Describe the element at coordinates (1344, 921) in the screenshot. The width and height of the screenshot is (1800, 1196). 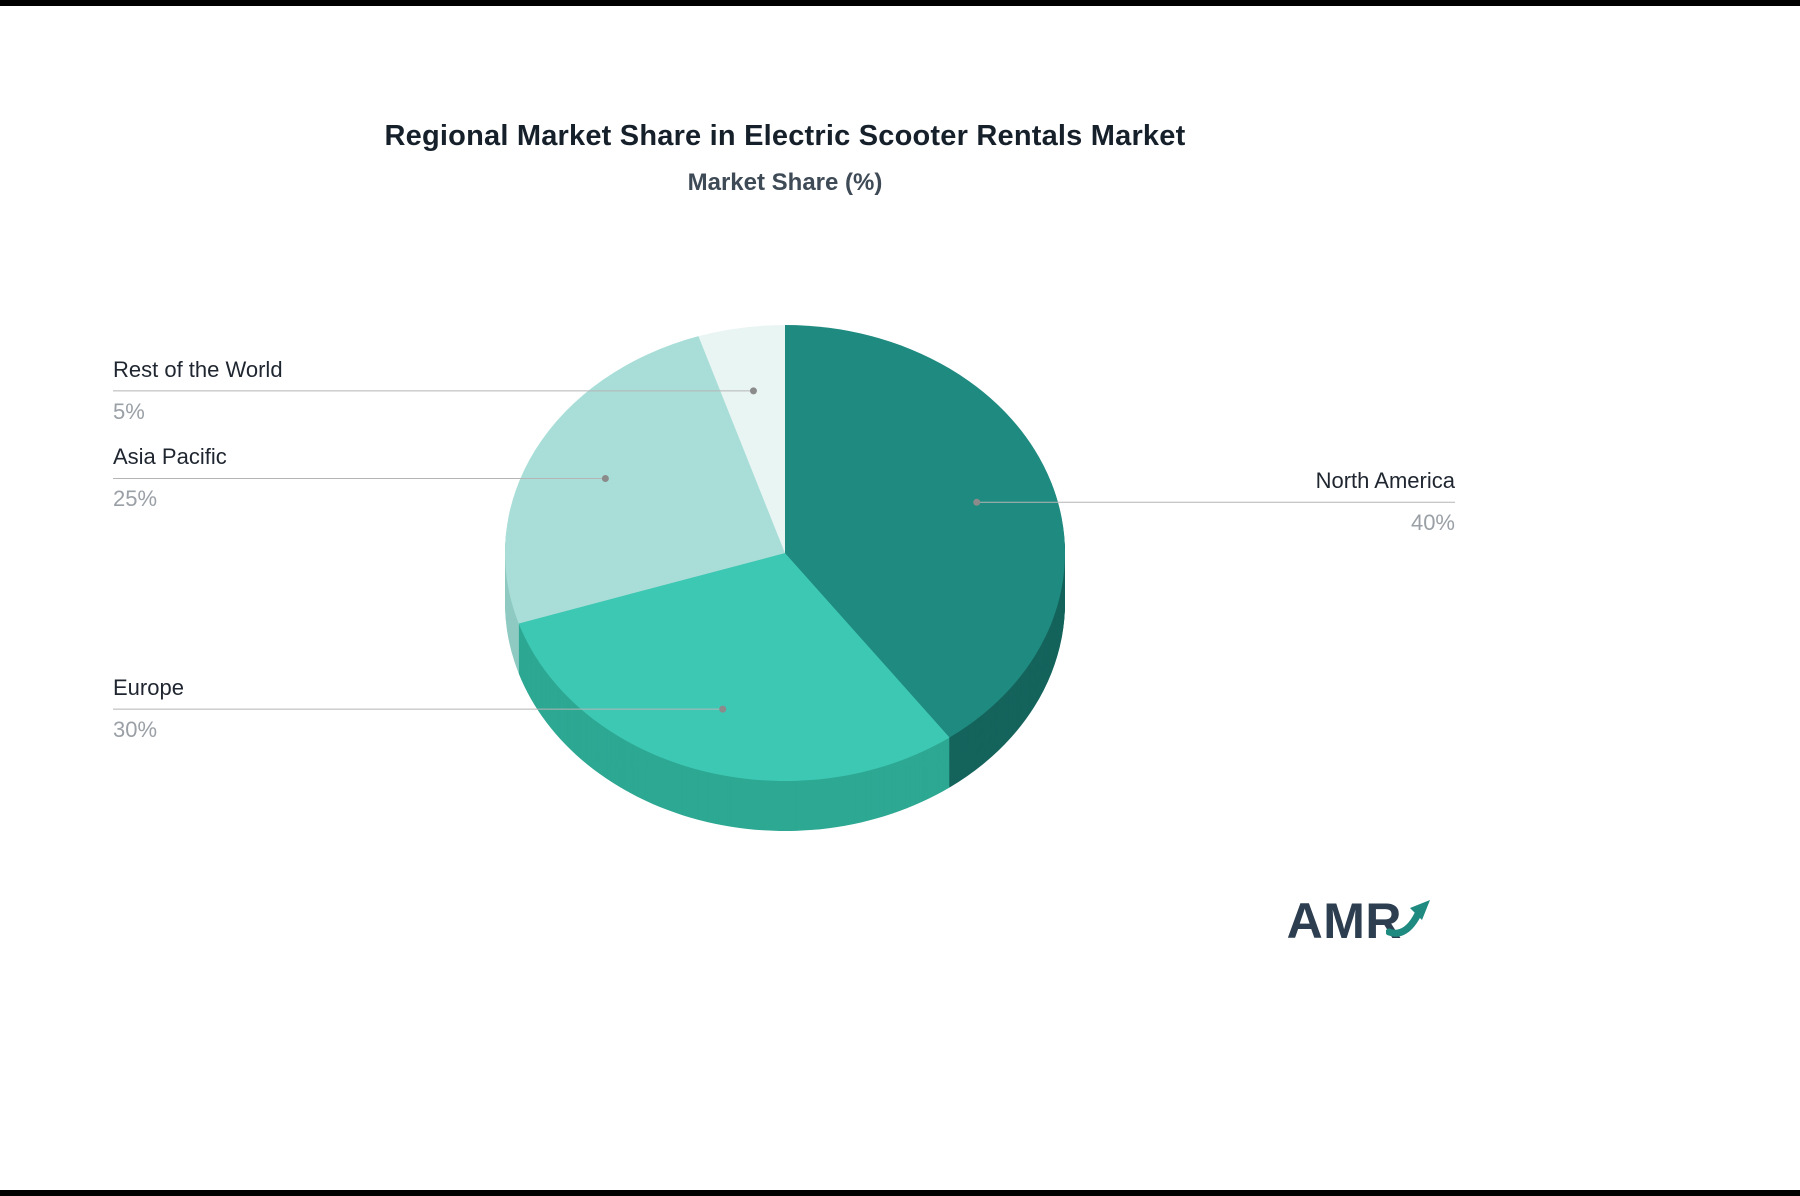
I see `amr-logo-text: AMR` at that location.